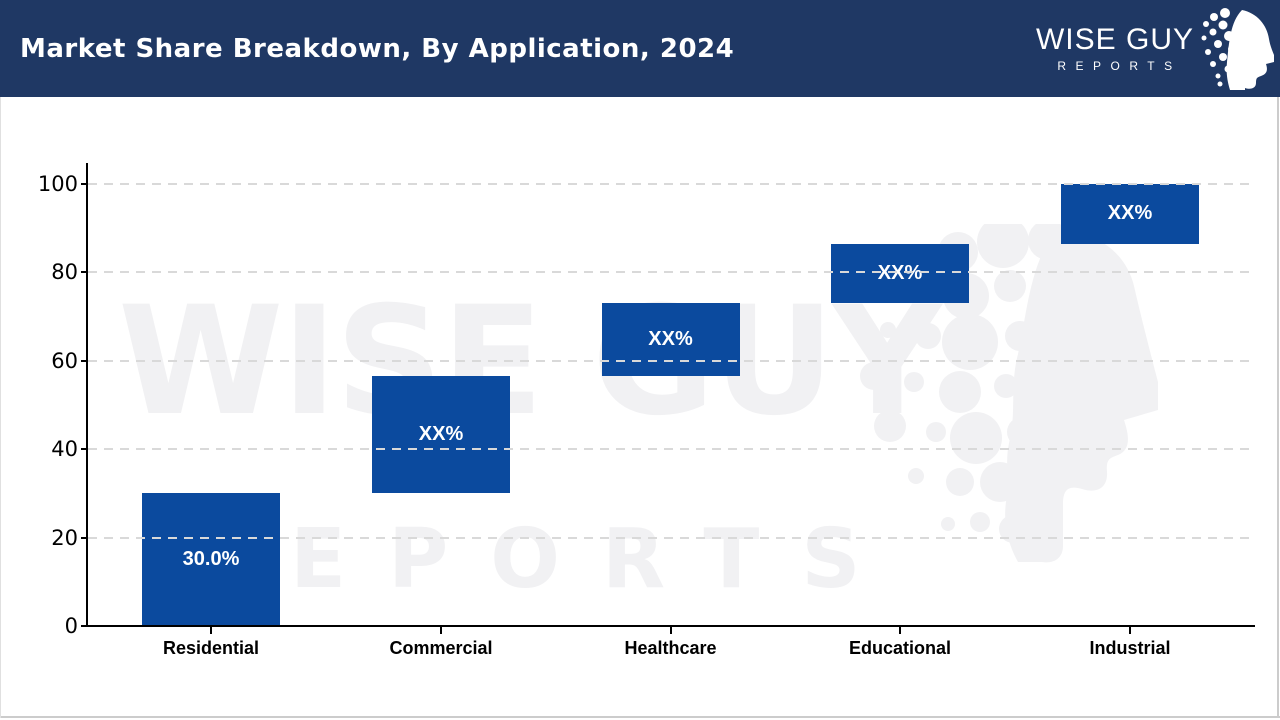 This screenshot has width=1280, height=720. What do you see at coordinates (1278, 407) in the screenshot?
I see `frame-line-right` at bounding box center [1278, 407].